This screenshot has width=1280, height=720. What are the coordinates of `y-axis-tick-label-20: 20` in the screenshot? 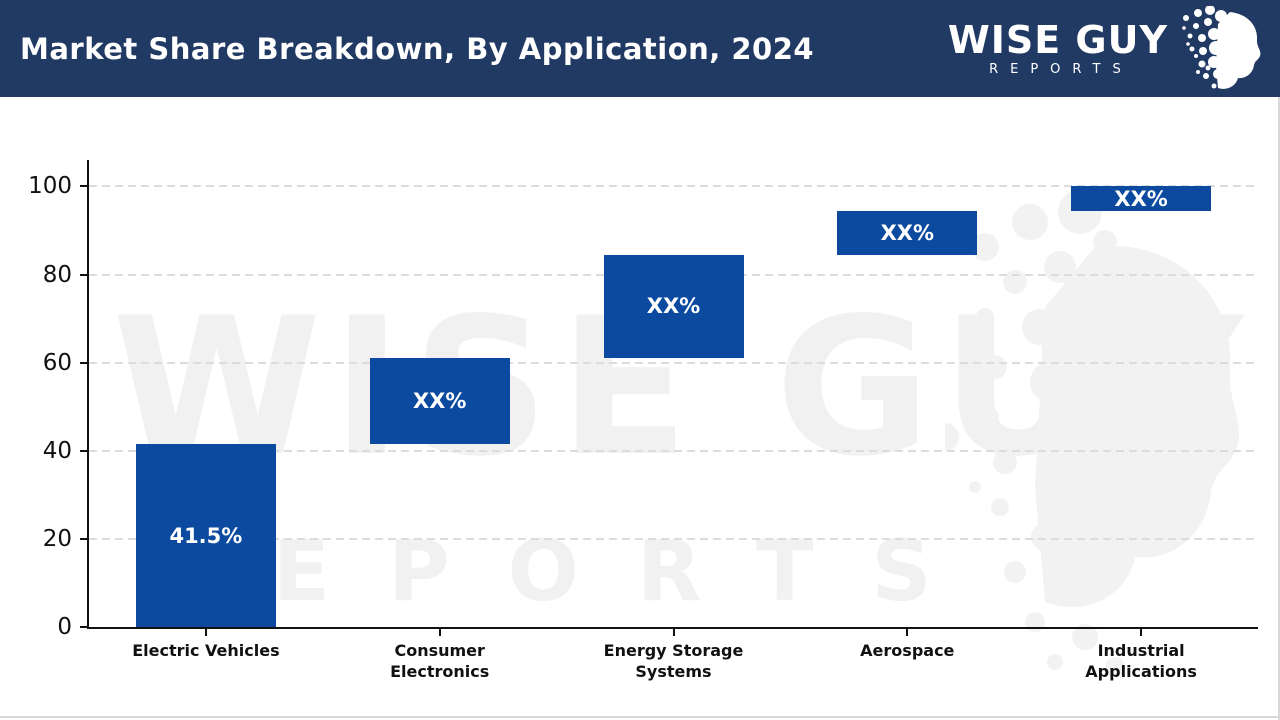 It's located at (57, 538).